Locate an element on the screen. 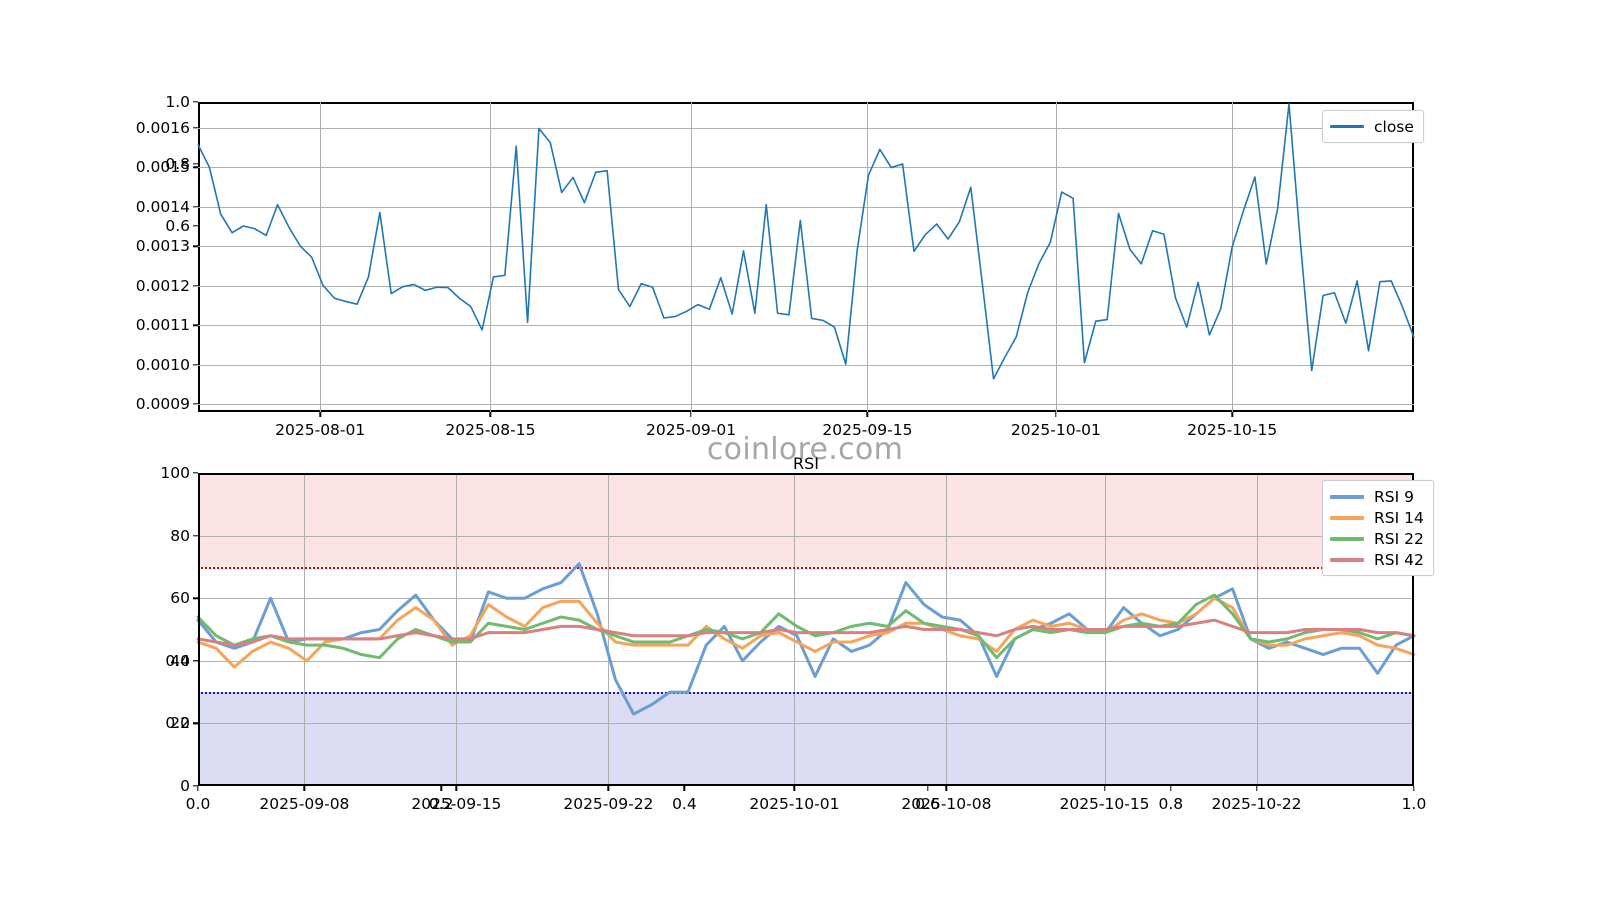 This screenshot has width=1600, height=900. rsi-x-tick-label: 2025-09-08 is located at coordinates (304, 804).